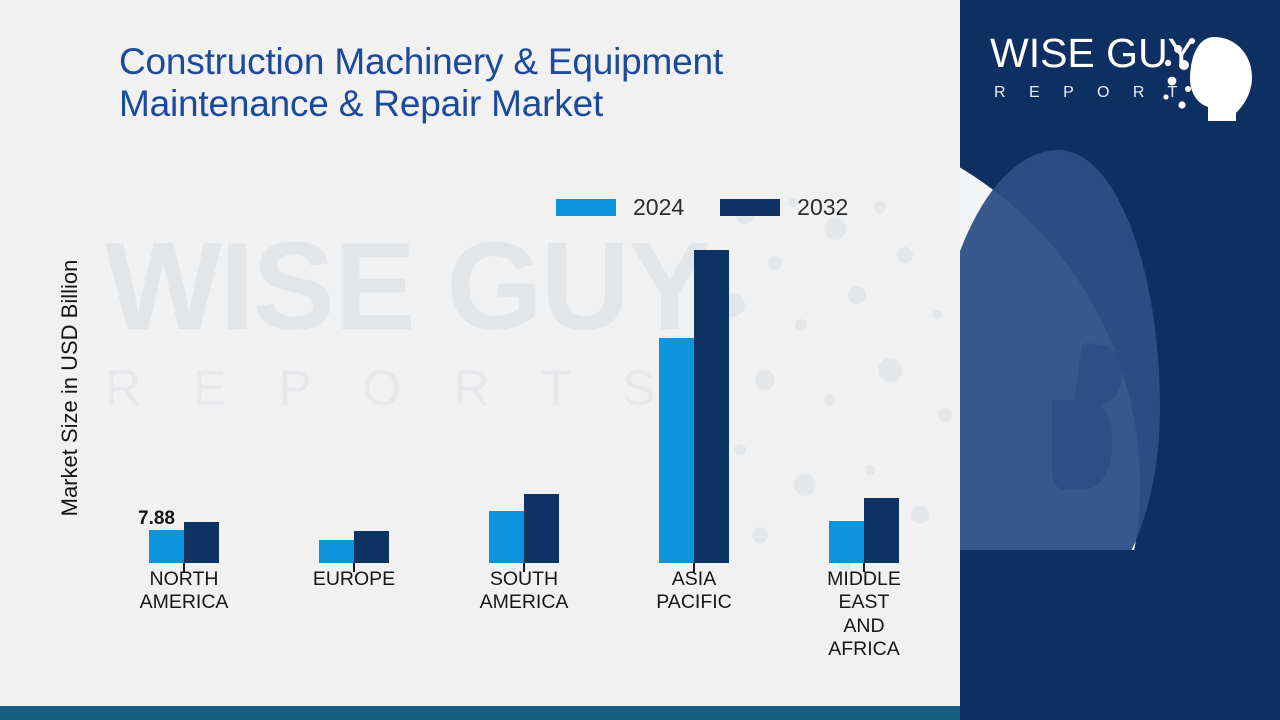 This screenshot has height=720, width=1280. I want to click on x-axis-label-europe: EUROPE, so click(354, 579).